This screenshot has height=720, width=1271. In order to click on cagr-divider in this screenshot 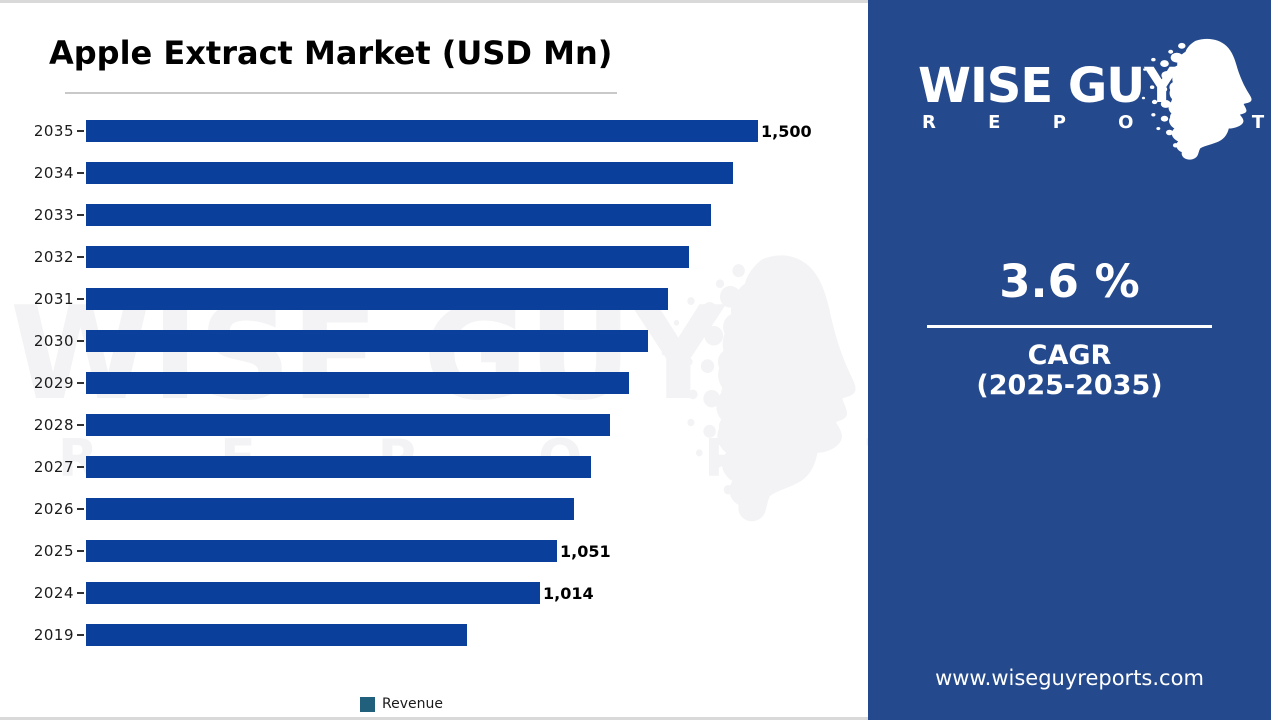, I will do `click(1069, 326)`.